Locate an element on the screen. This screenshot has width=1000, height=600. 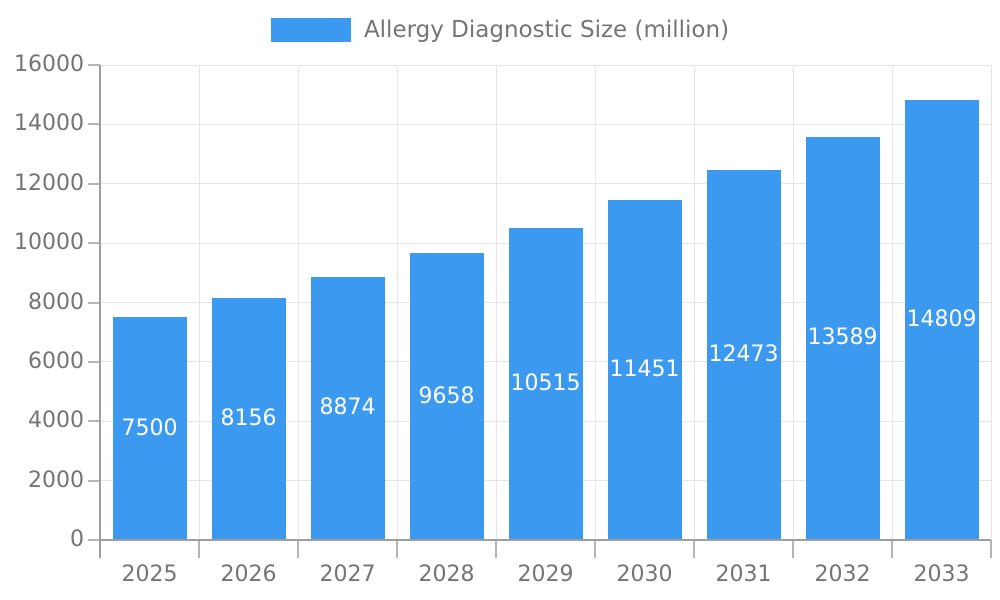
bar: 10515 is located at coordinates (545, 383).